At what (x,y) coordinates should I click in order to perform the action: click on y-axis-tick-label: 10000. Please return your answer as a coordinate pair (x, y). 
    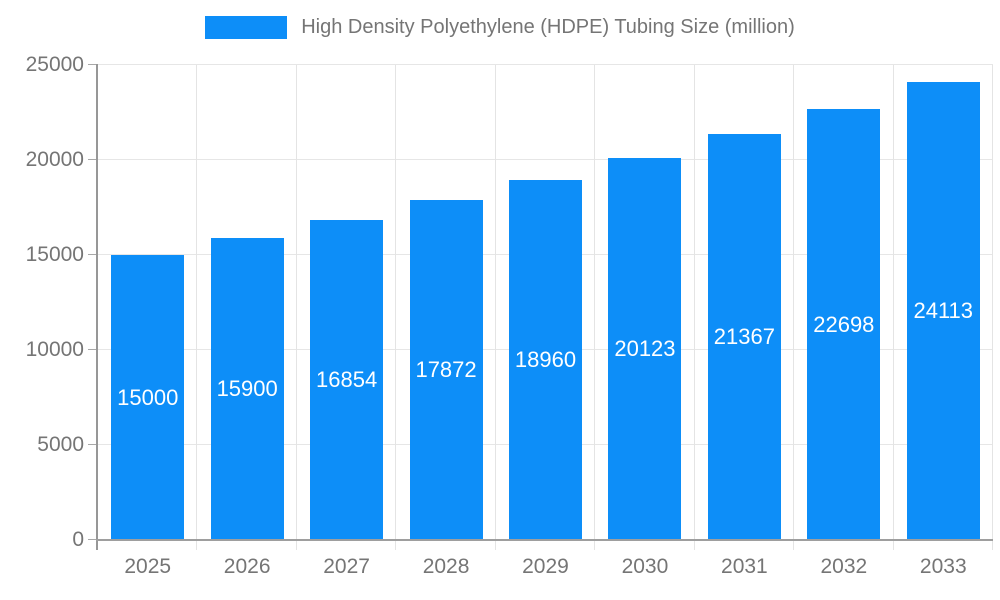
    Looking at the image, I should click on (54, 349).